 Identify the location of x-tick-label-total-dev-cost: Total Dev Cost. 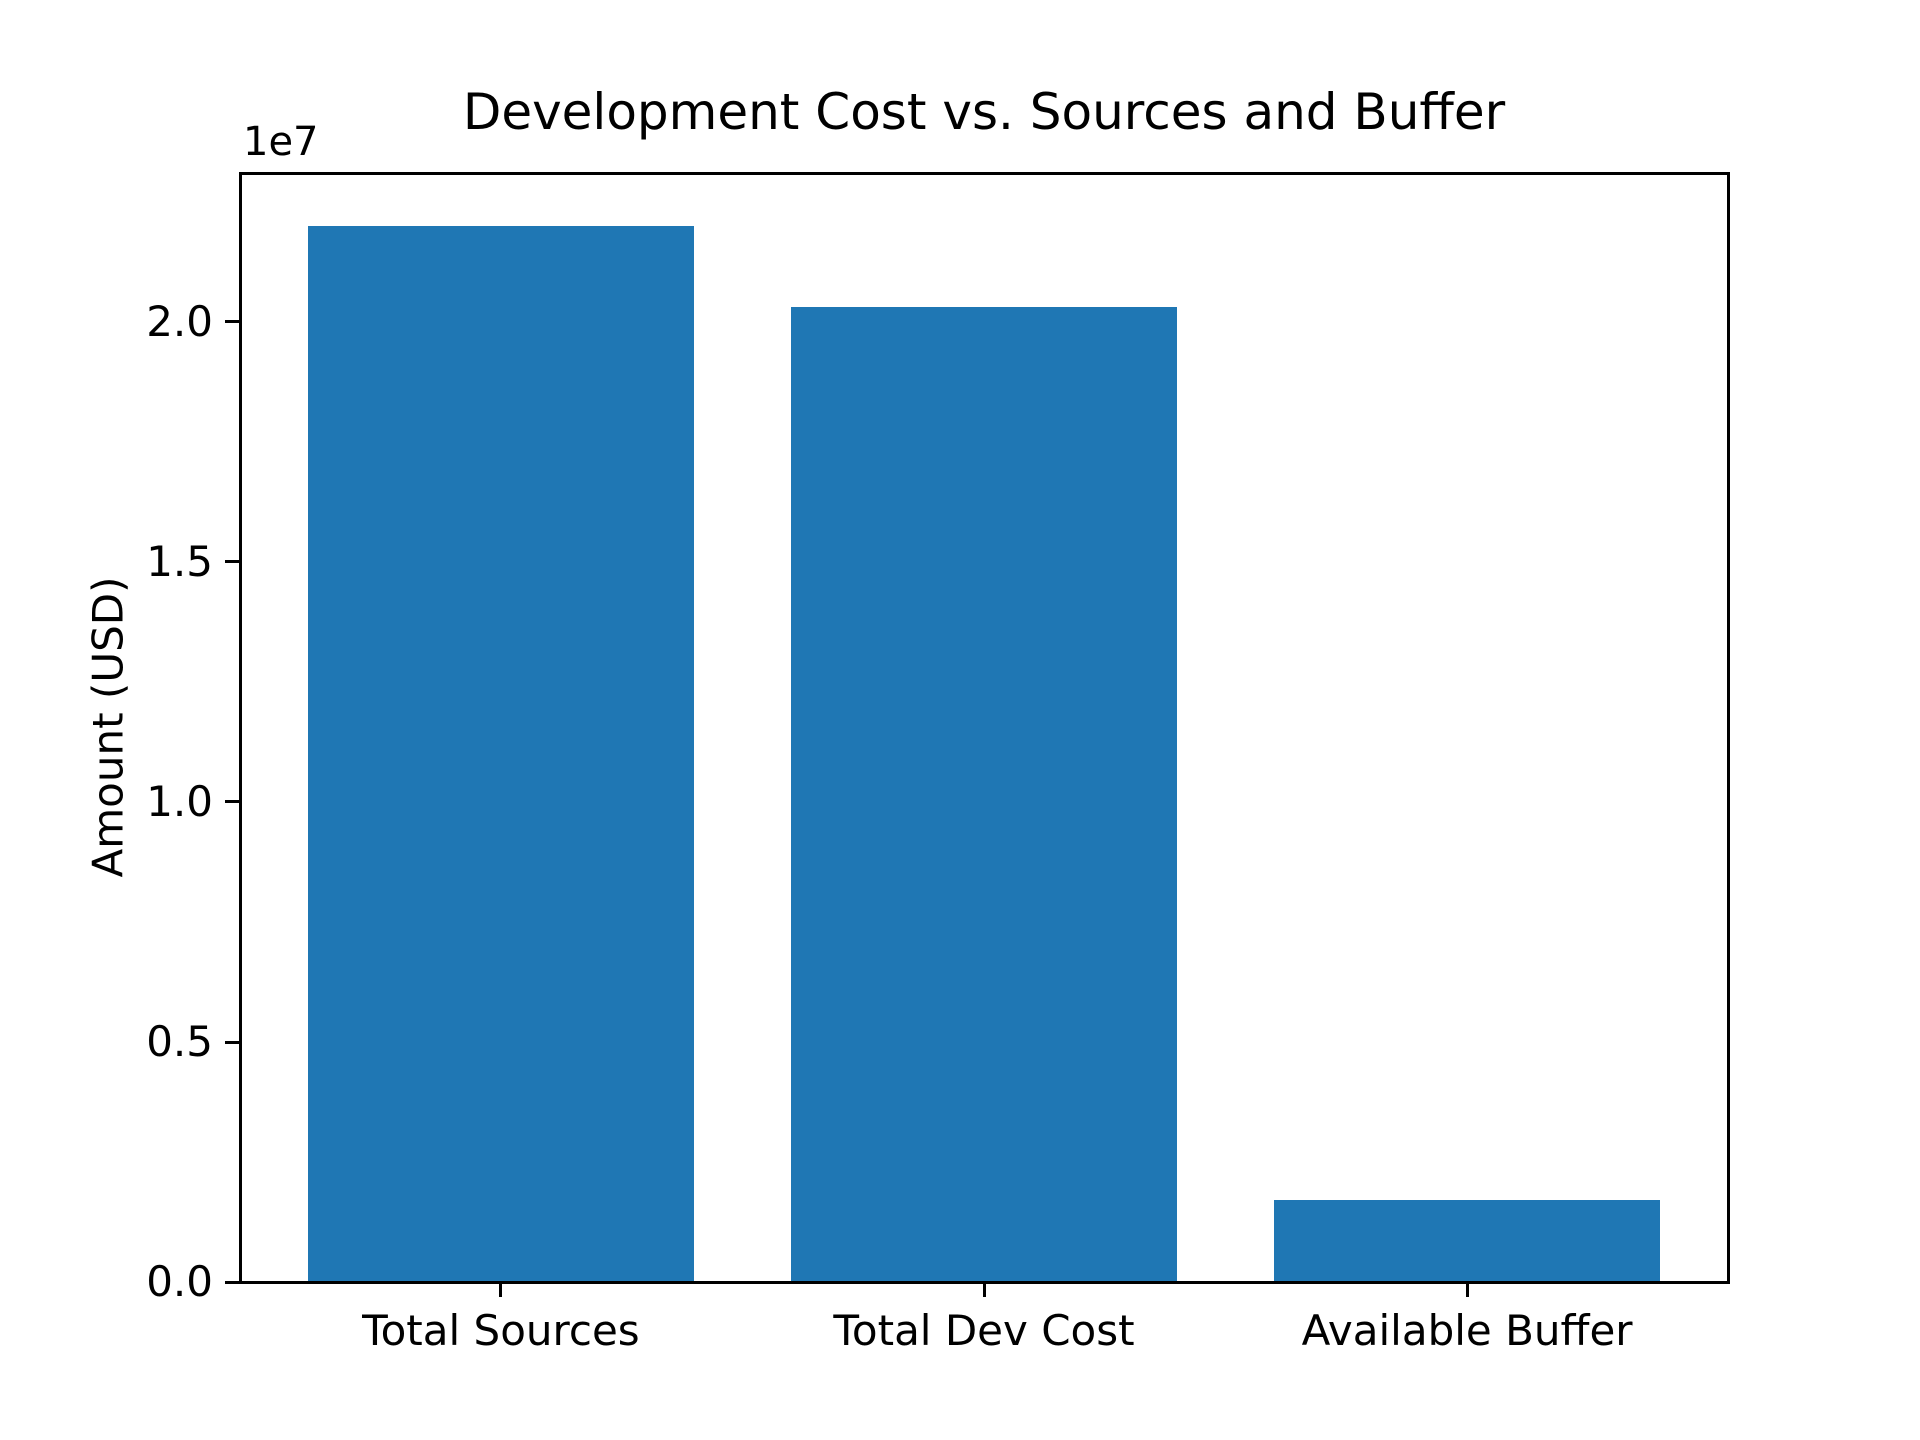
(984, 1330).